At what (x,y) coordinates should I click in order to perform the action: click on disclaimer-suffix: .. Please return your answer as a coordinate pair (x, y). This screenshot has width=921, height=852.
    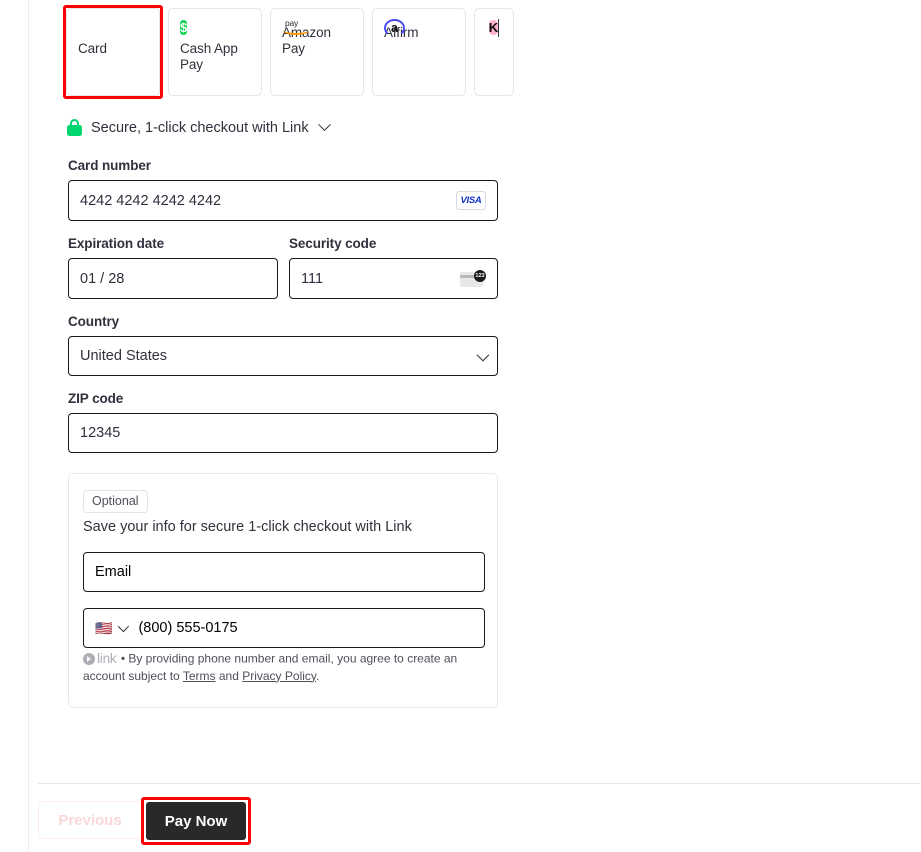
    Looking at the image, I should click on (318, 675).